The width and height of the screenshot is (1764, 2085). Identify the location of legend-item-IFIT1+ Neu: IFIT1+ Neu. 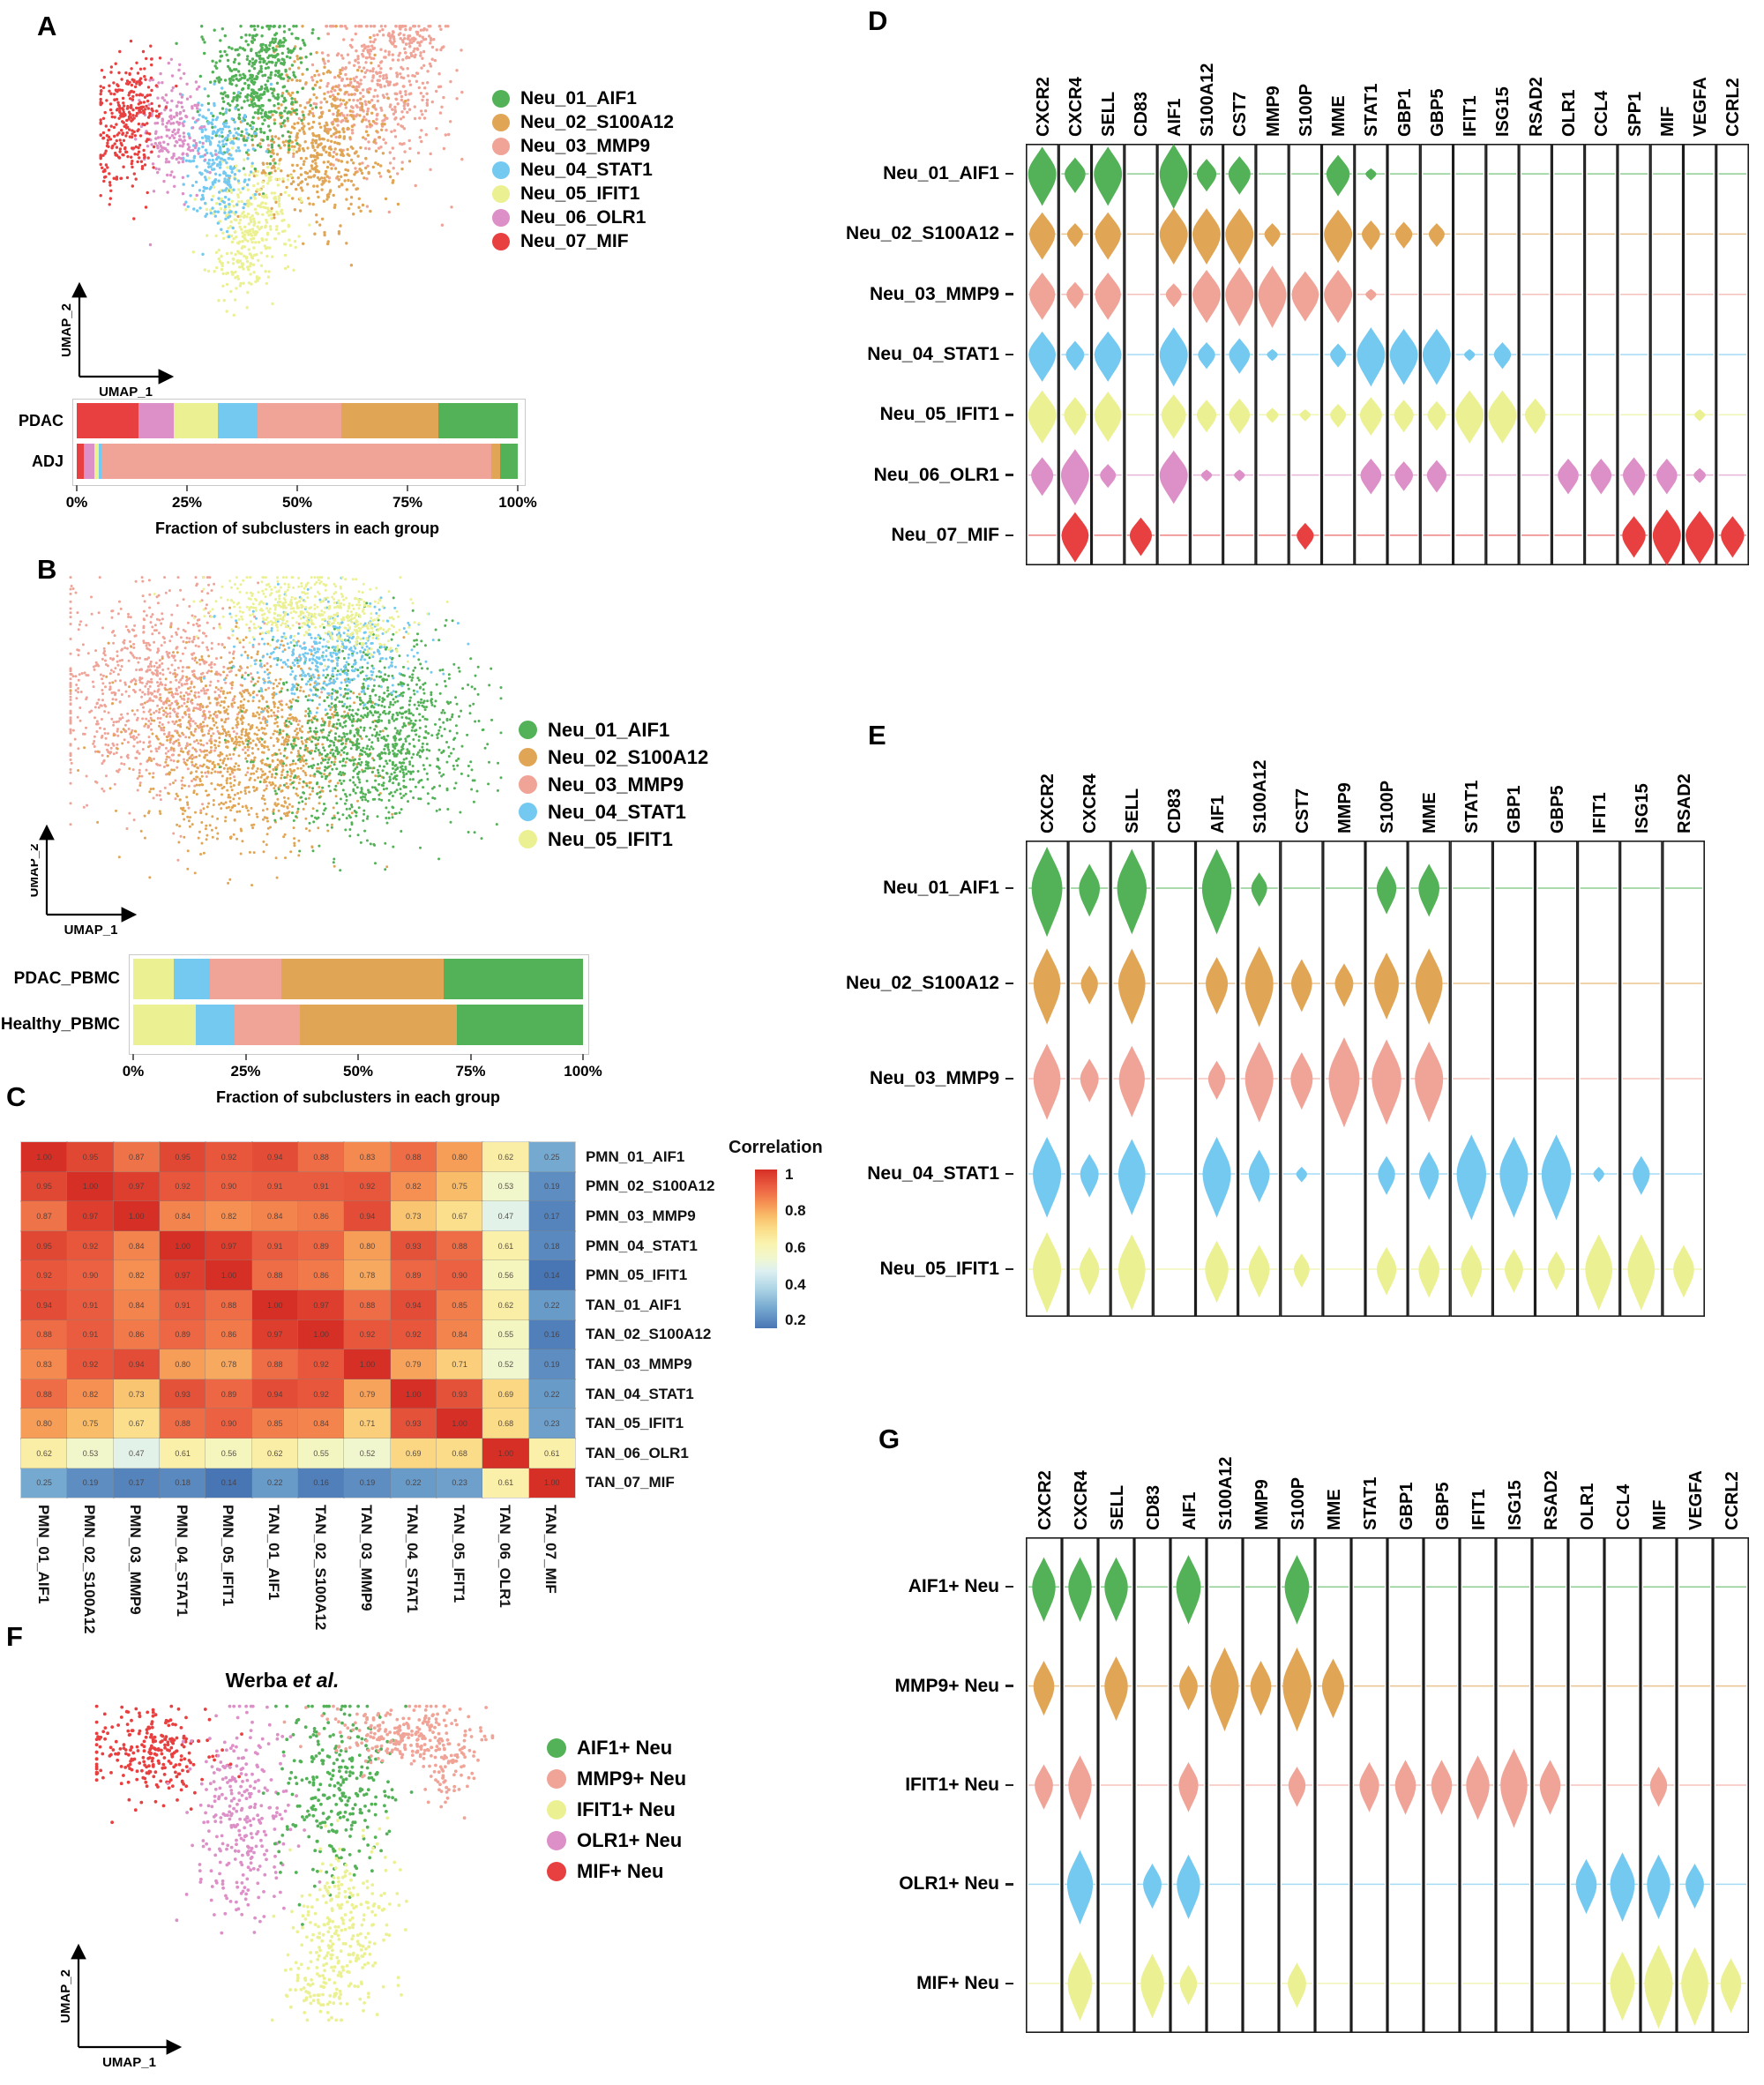
(616, 1809).